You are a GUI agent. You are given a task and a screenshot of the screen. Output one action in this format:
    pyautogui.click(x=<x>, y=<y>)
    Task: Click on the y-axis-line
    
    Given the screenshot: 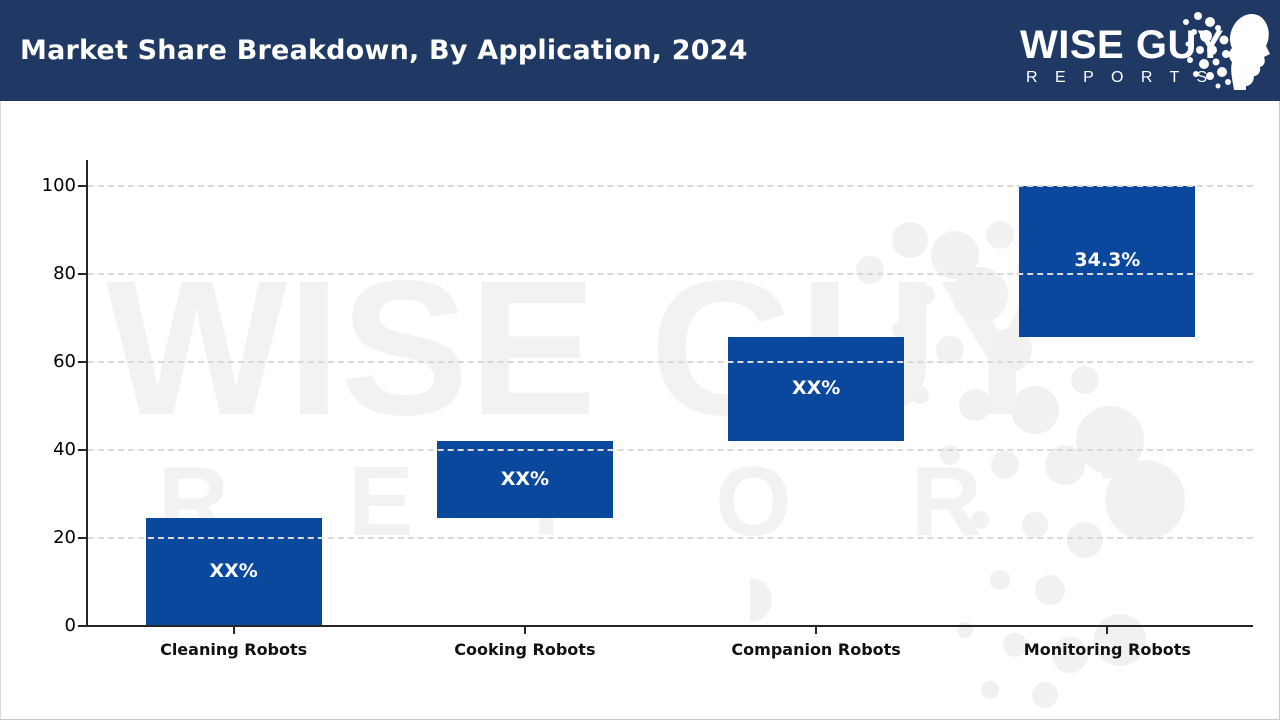 What is the action you would take?
    pyautogui.click(x=87, y=393)
    